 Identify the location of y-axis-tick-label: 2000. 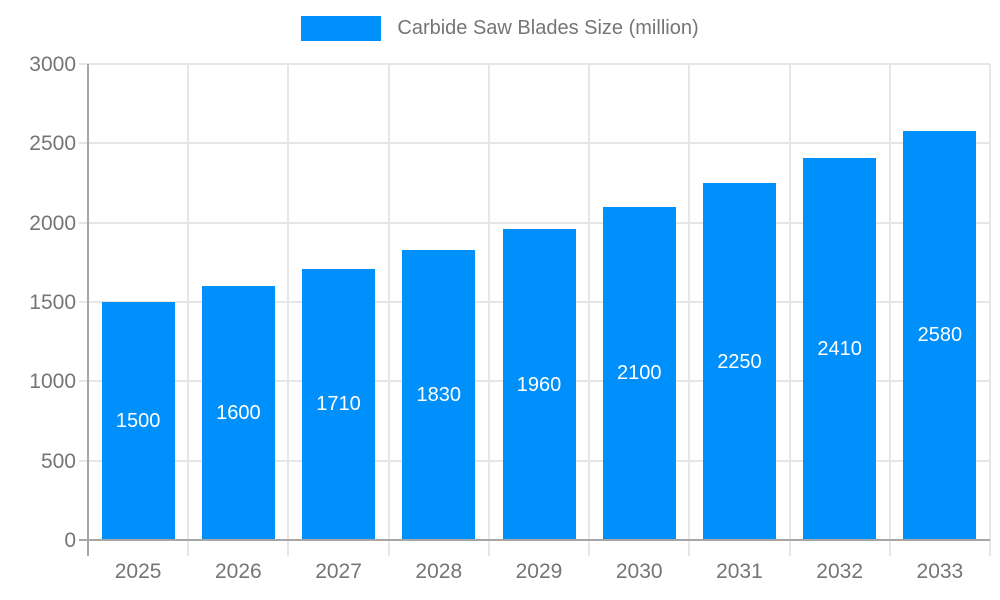
(52, 223).